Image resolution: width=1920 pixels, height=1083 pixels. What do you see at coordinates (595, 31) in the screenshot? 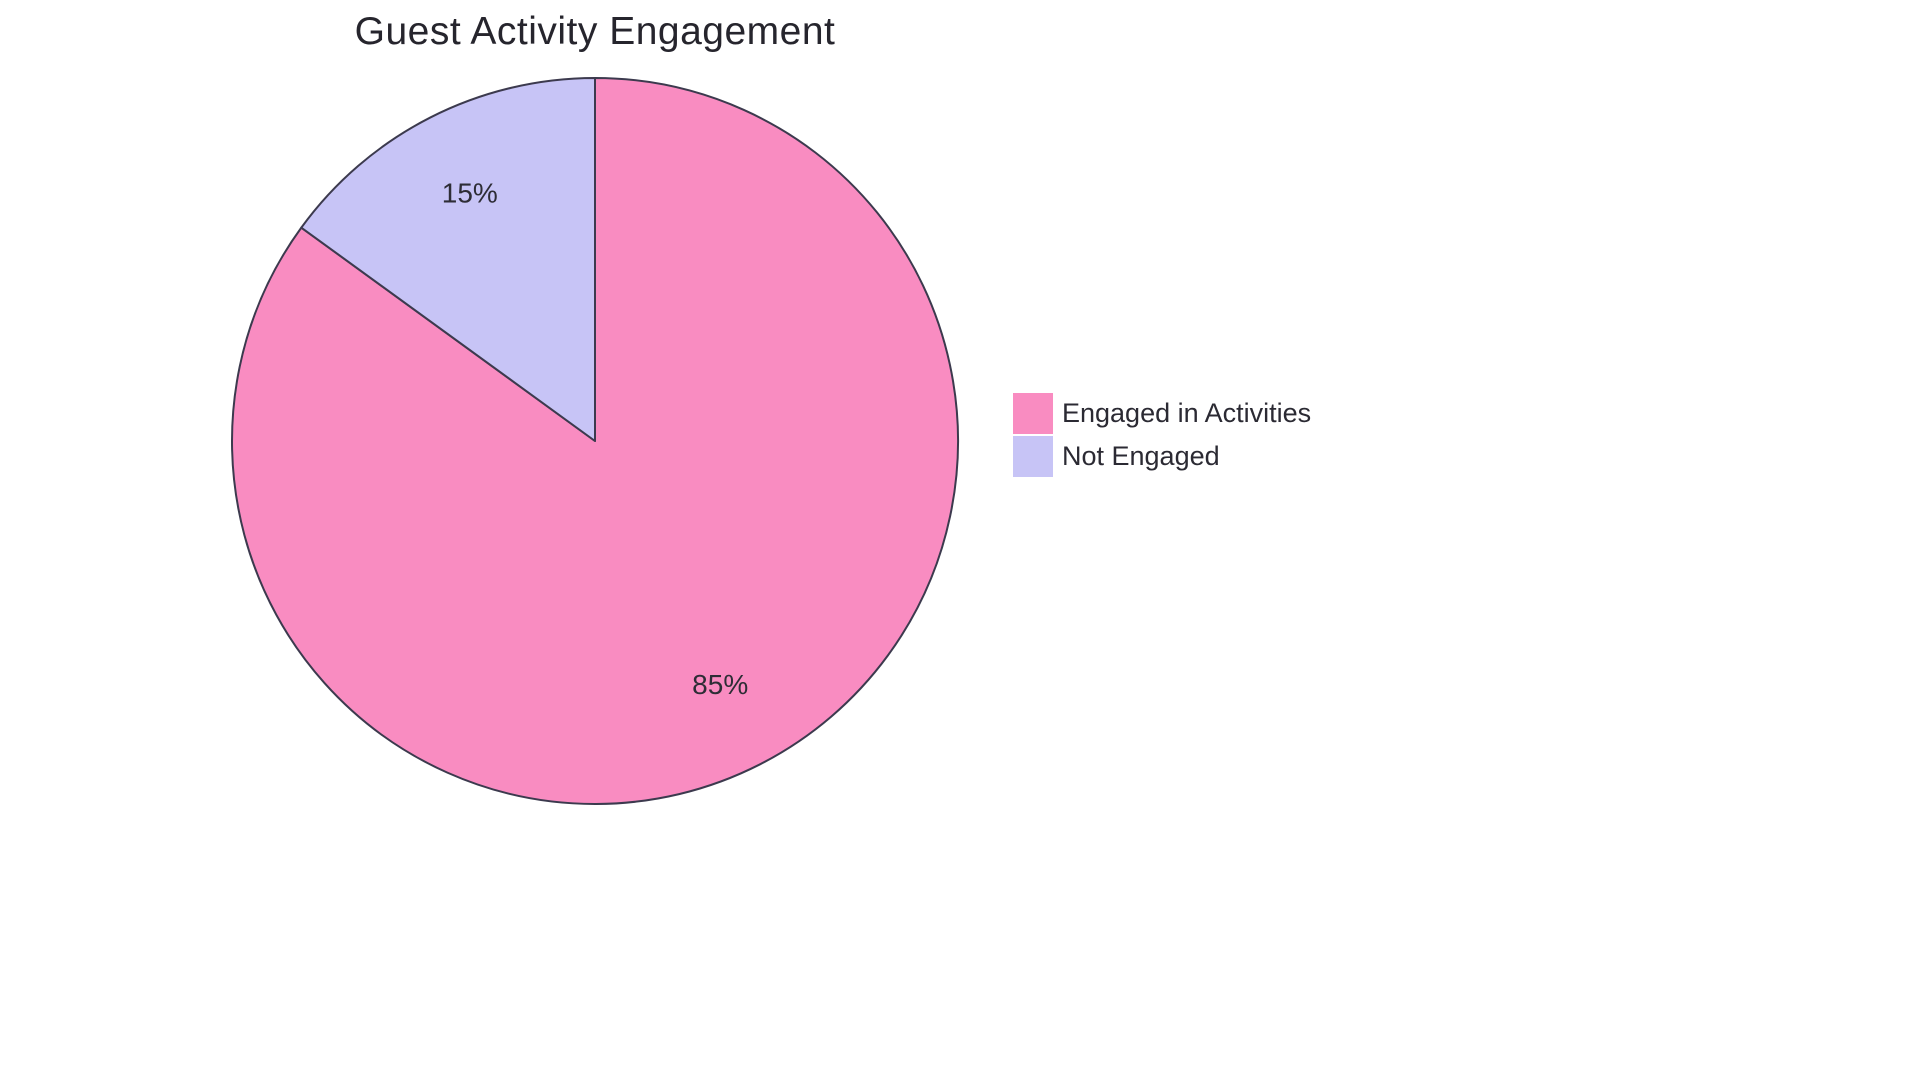
I see `chart-title: Guest Activity Engagement` at bounding box center [595, 31].